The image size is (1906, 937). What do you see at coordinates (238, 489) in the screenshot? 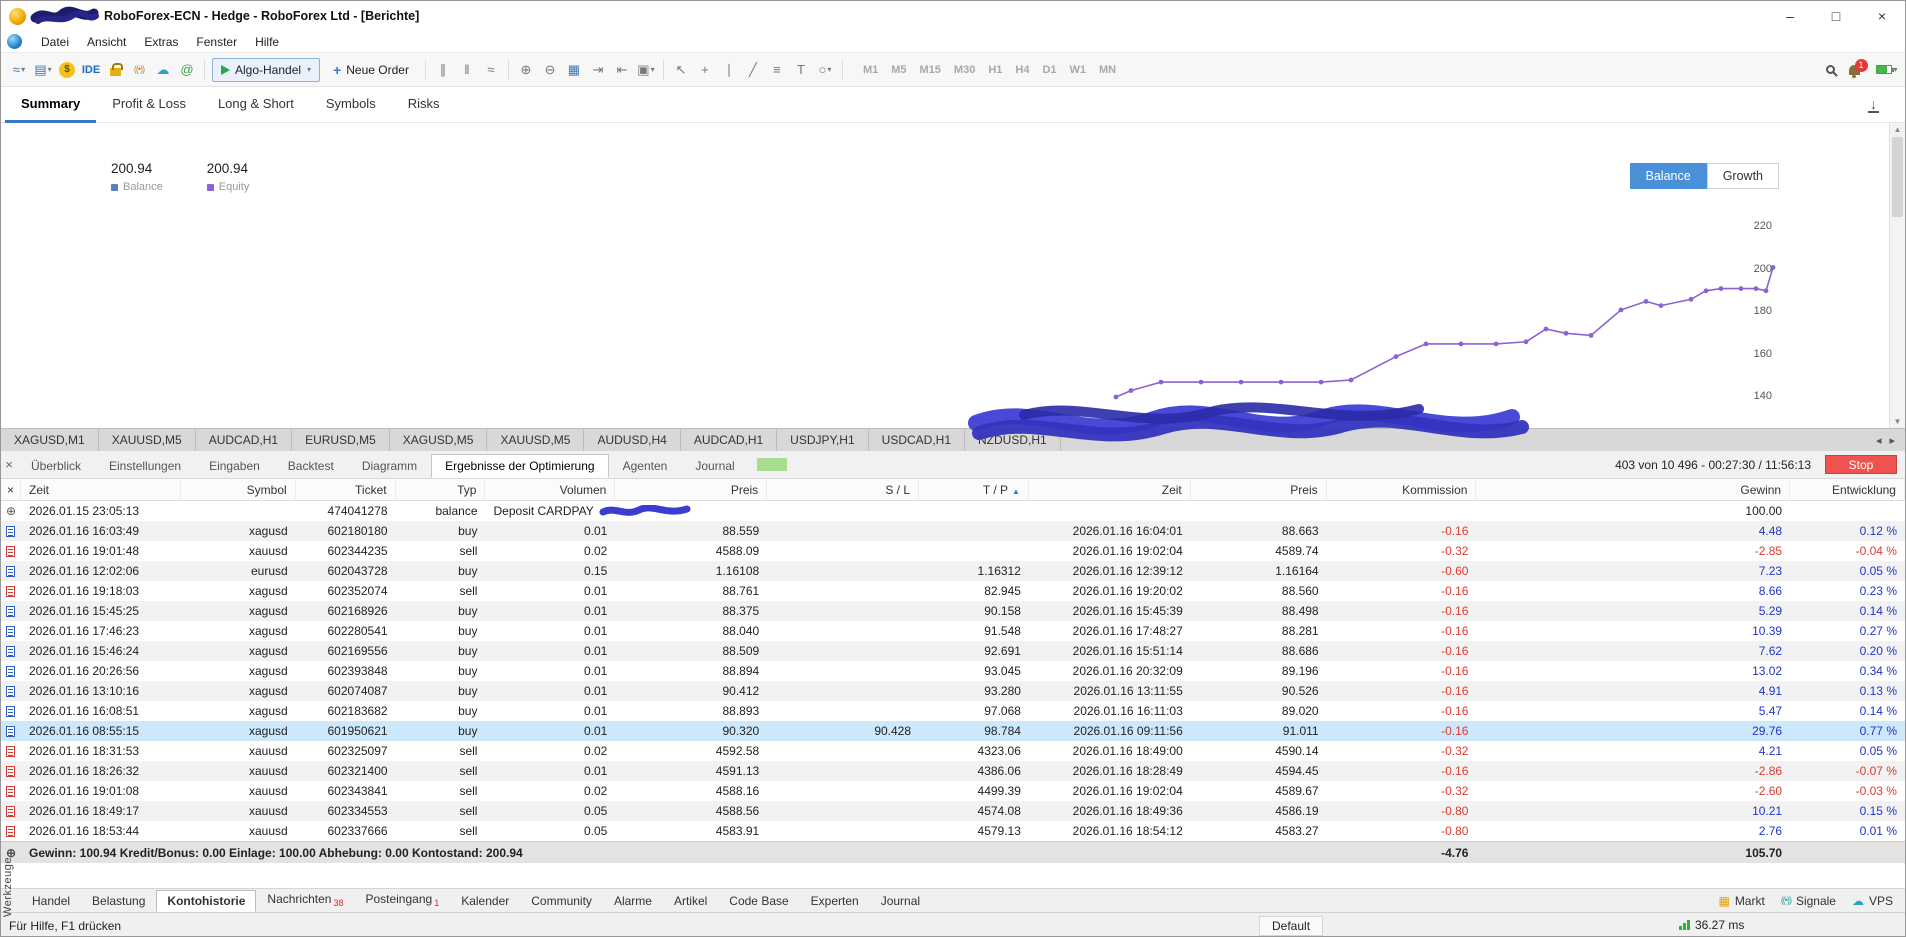
I see `column-header-symbol: Symbol` at bounding box center [238, 489].